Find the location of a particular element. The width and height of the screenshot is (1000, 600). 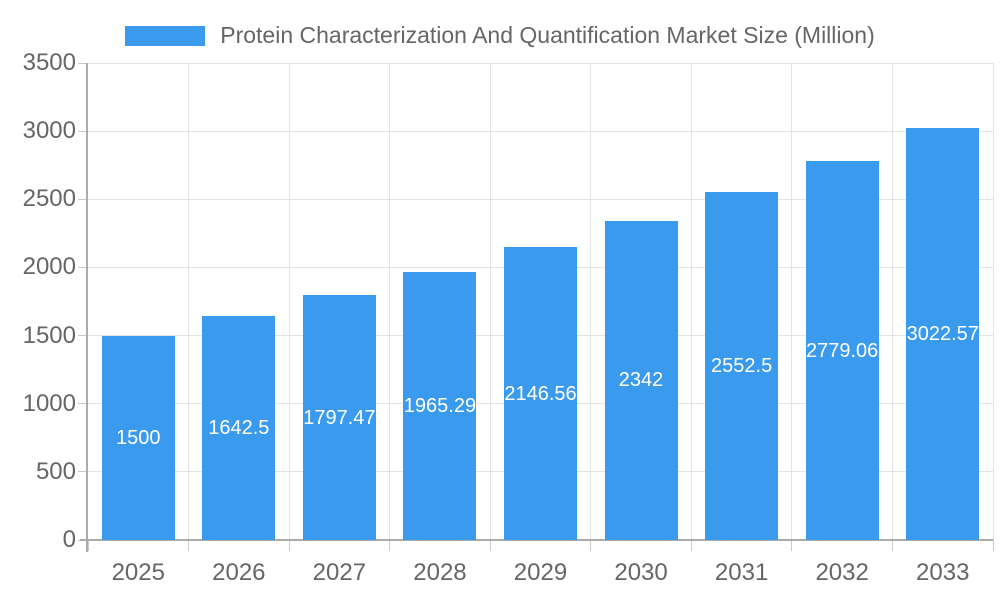

y-tick-label: 0 is located at coordinates (69, 539).